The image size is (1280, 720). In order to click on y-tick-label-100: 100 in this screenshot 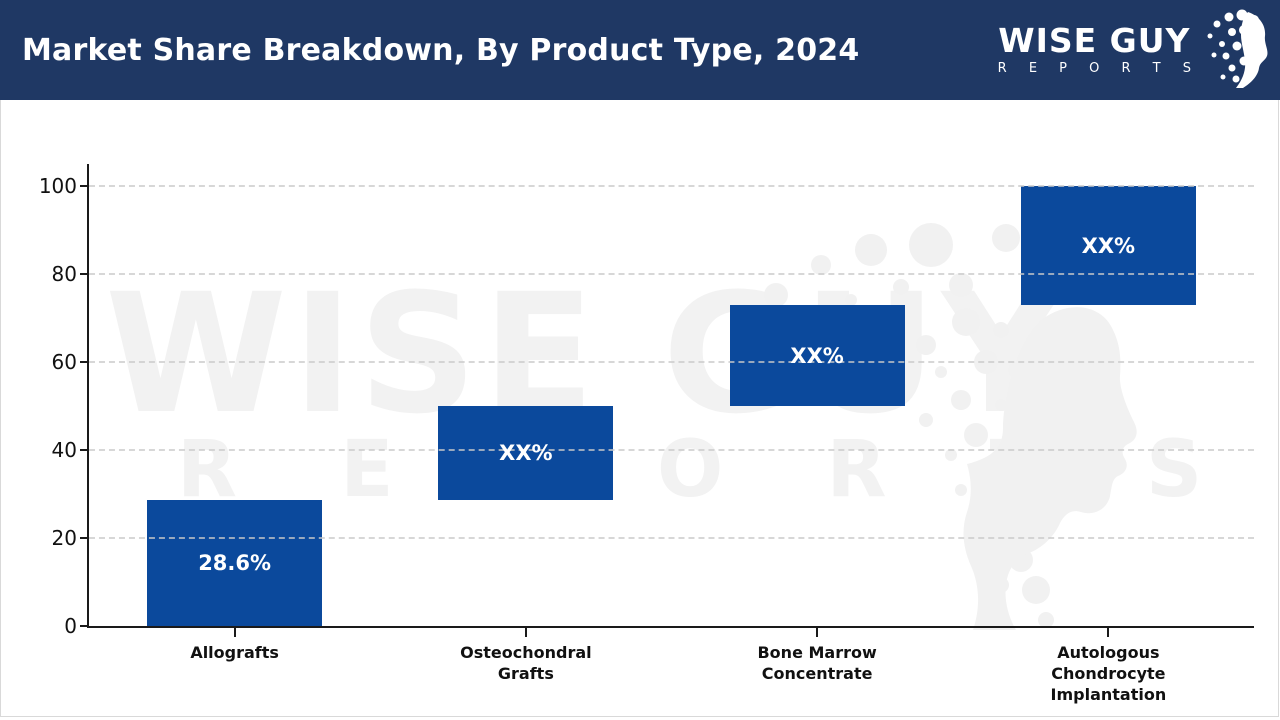, I will do `click(57, 186)`.